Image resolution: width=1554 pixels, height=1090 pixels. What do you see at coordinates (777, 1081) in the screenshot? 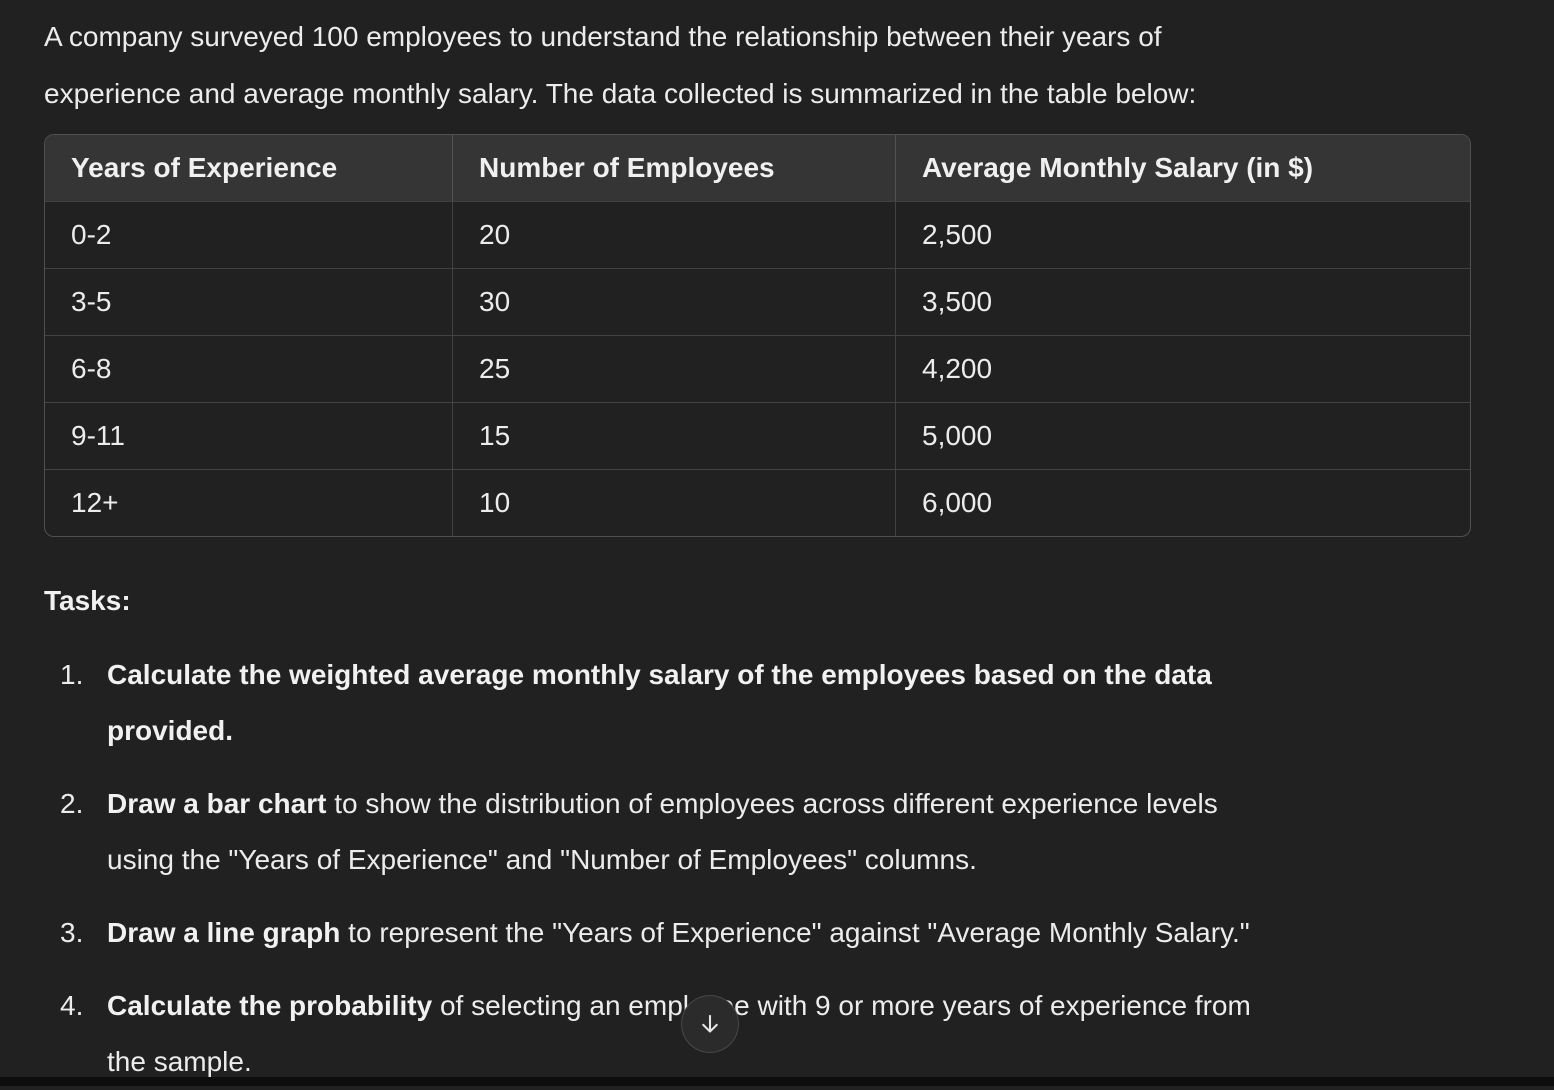
I see `composer-edge` at bounding box center [777, 1081].